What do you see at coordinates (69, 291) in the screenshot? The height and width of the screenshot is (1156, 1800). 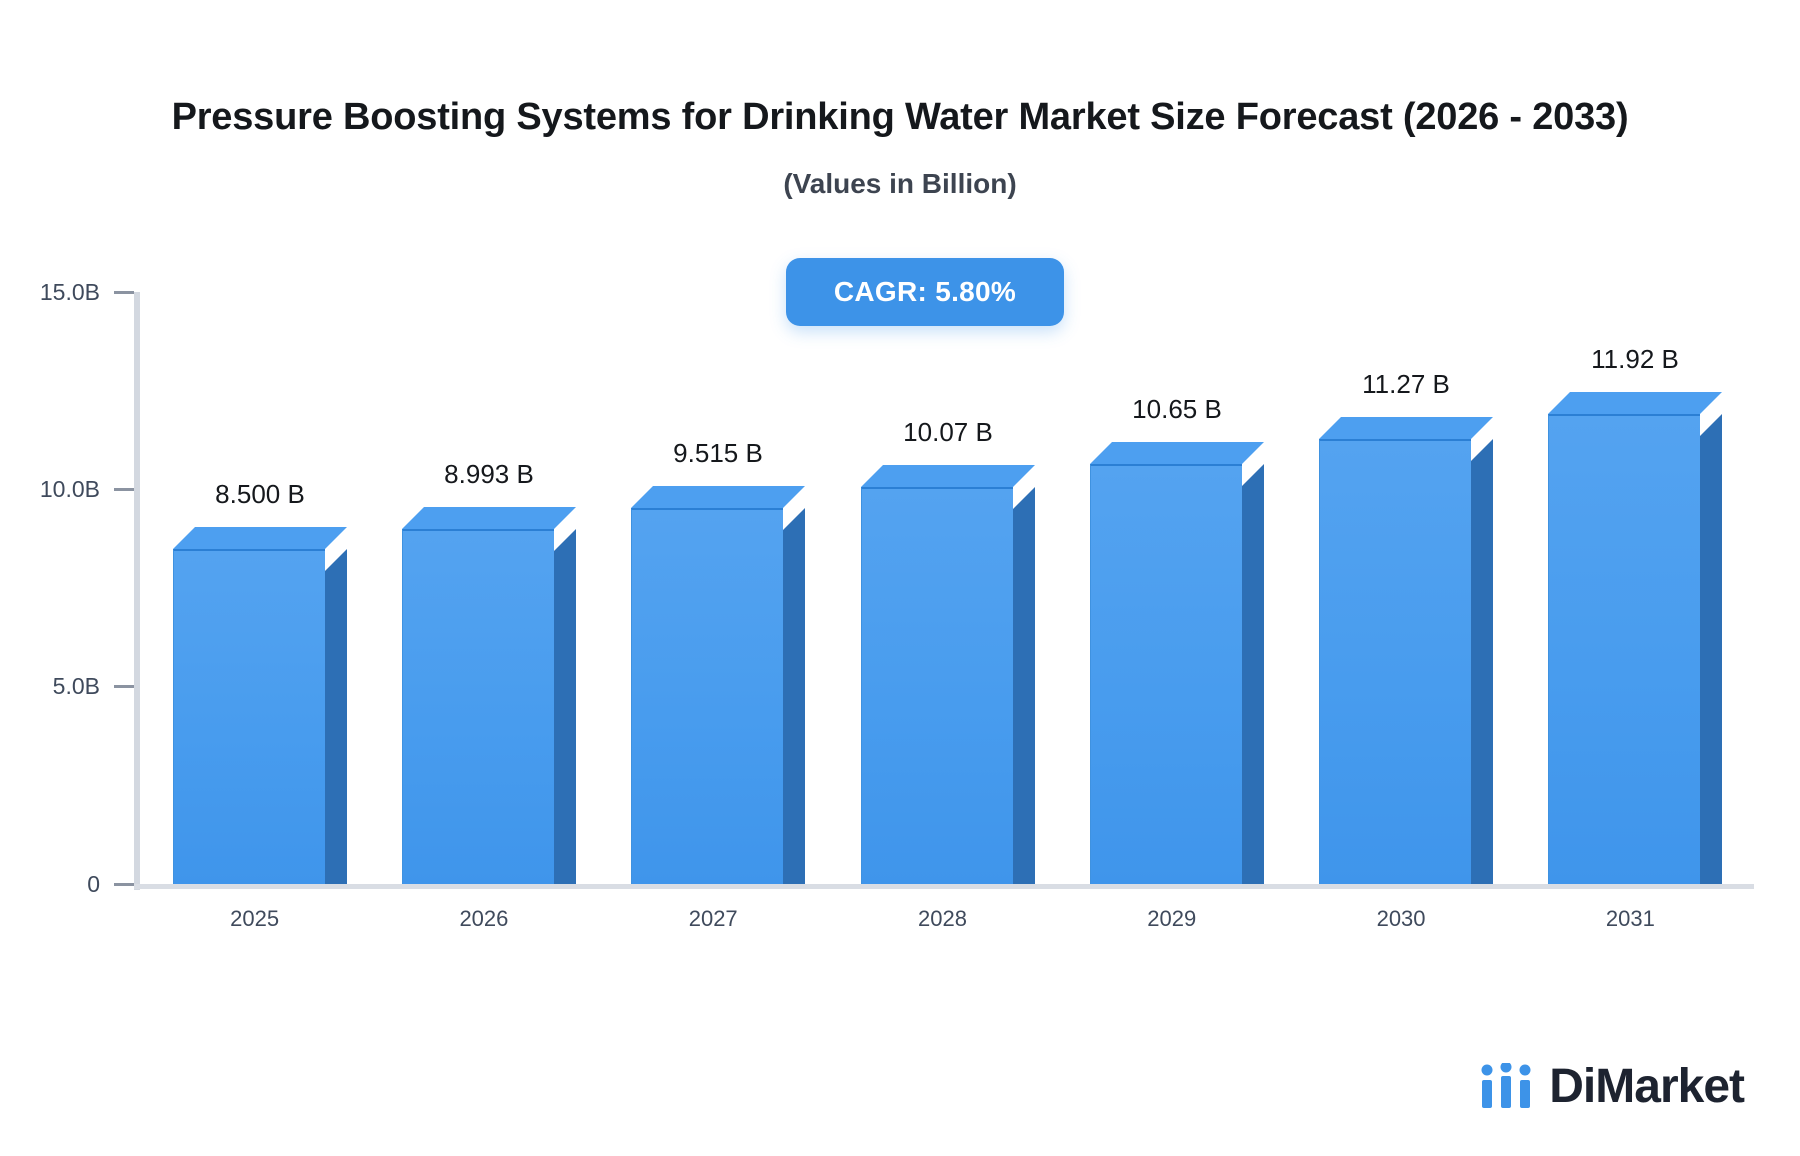 I see `y-axis-tick-label: 15.0B` at bounding box center [69, 291].